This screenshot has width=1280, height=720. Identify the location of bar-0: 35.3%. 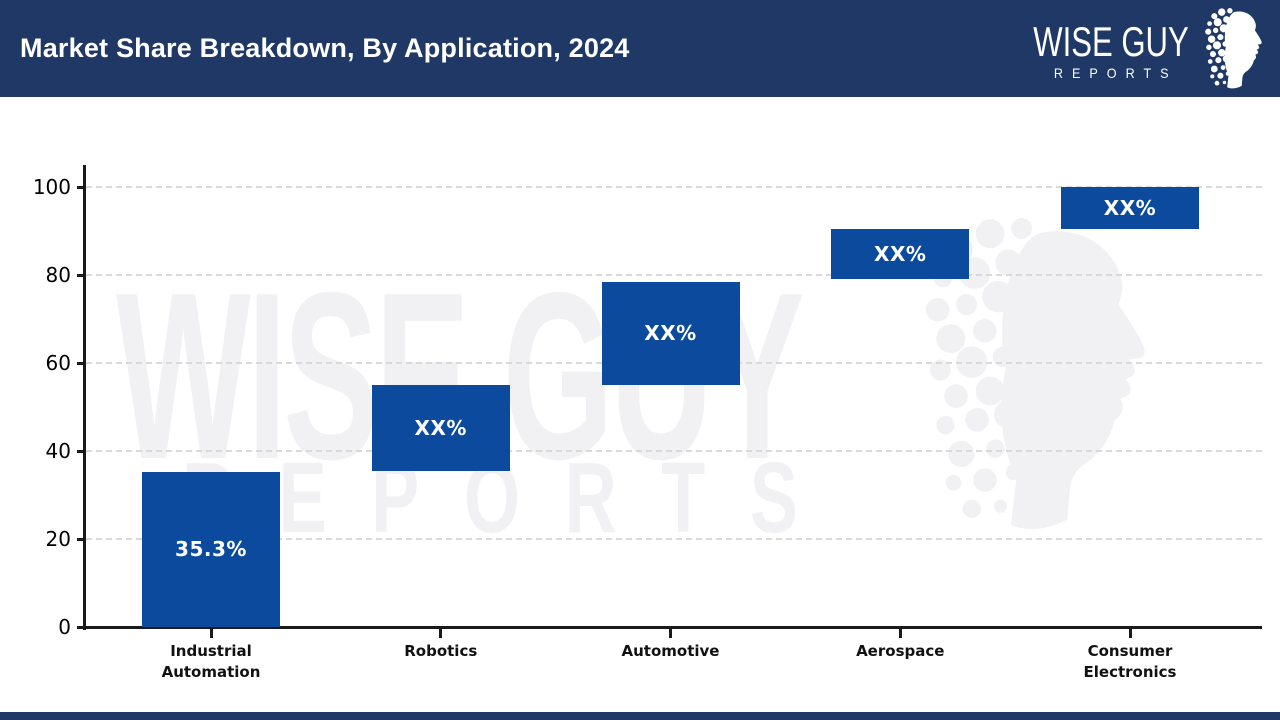
(211, 549).